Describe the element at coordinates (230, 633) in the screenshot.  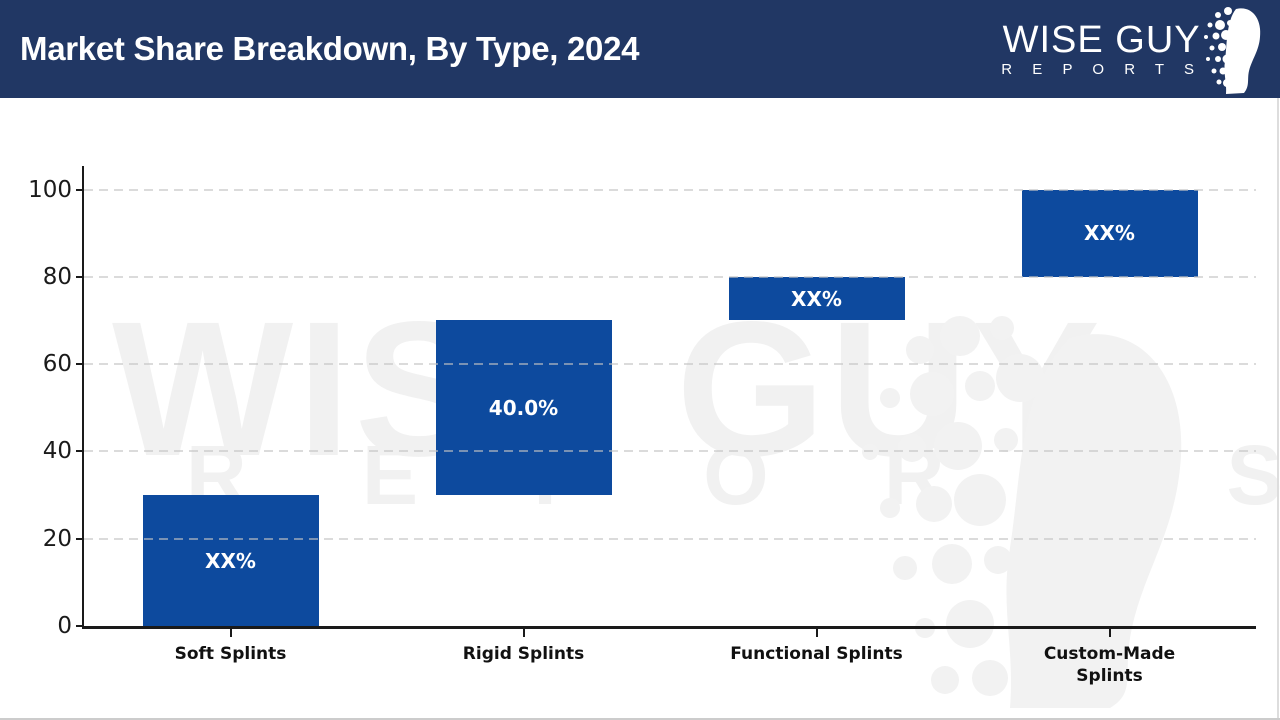
I see `x-tick-soft-splints` at that location.